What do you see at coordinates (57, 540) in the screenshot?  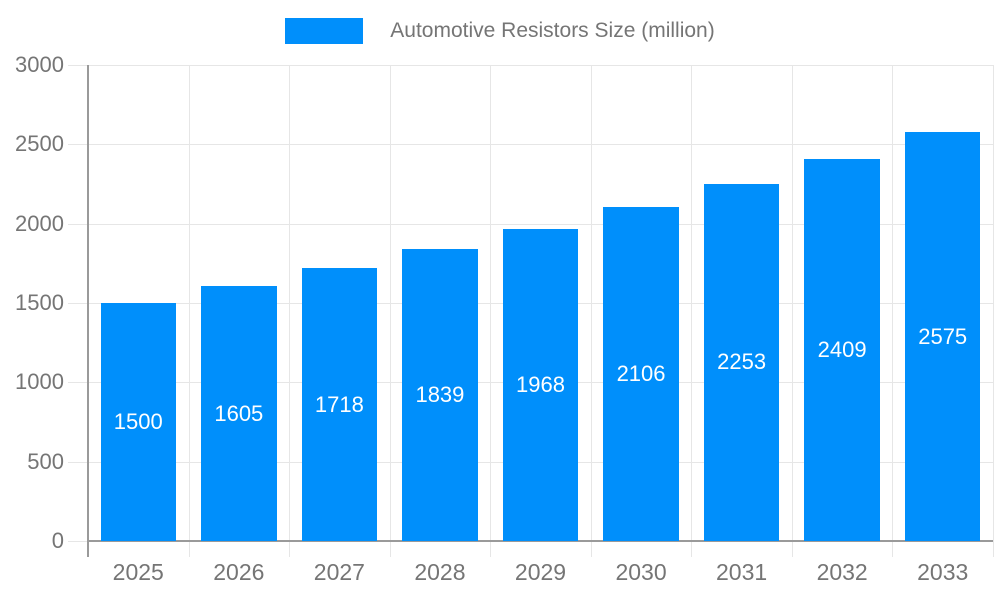 I see `y-axis-tick-label: 0` at bounding box center [57, 540].